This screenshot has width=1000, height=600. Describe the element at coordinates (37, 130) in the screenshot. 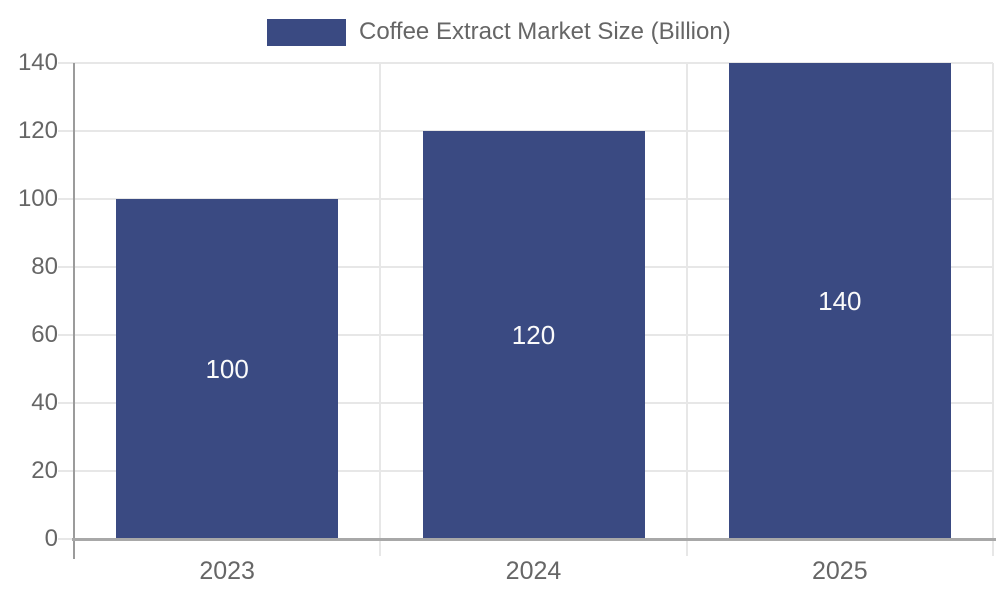

I see `y-tick-label: 120` at that location.